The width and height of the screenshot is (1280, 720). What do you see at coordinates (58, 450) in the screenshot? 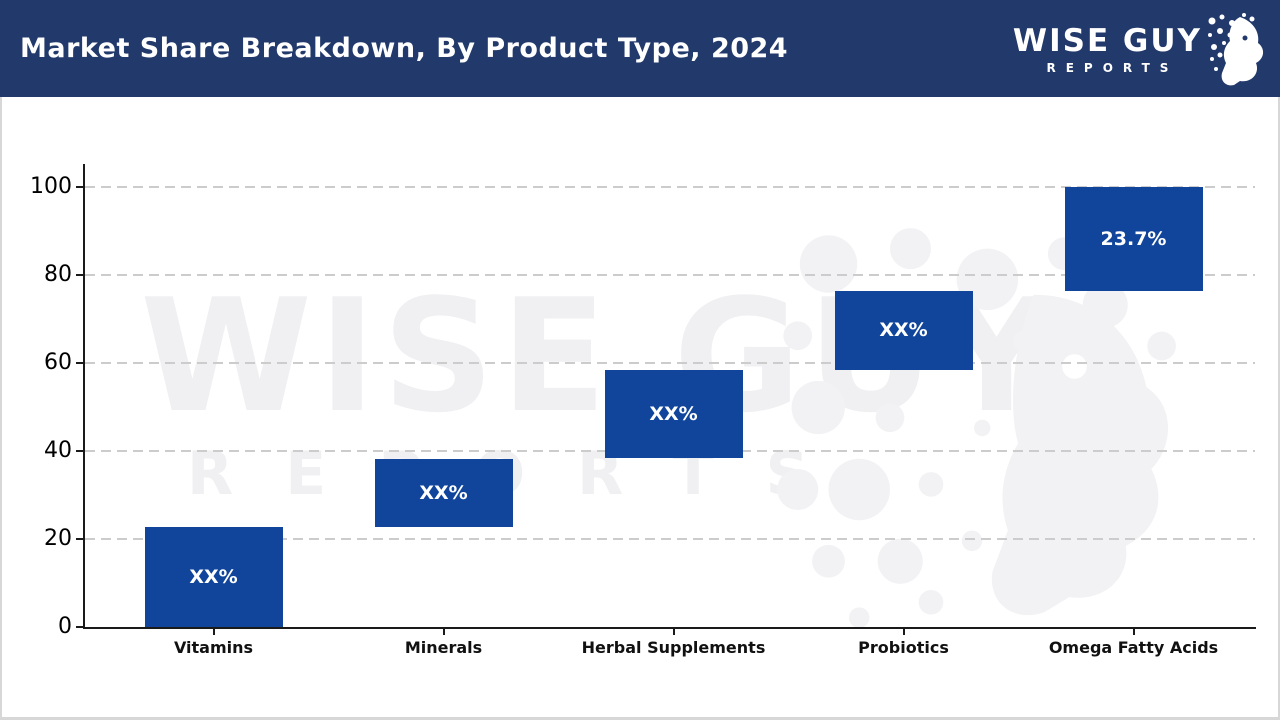
I see `y-tick-label-40: 40` at bounding box center [58, 450].